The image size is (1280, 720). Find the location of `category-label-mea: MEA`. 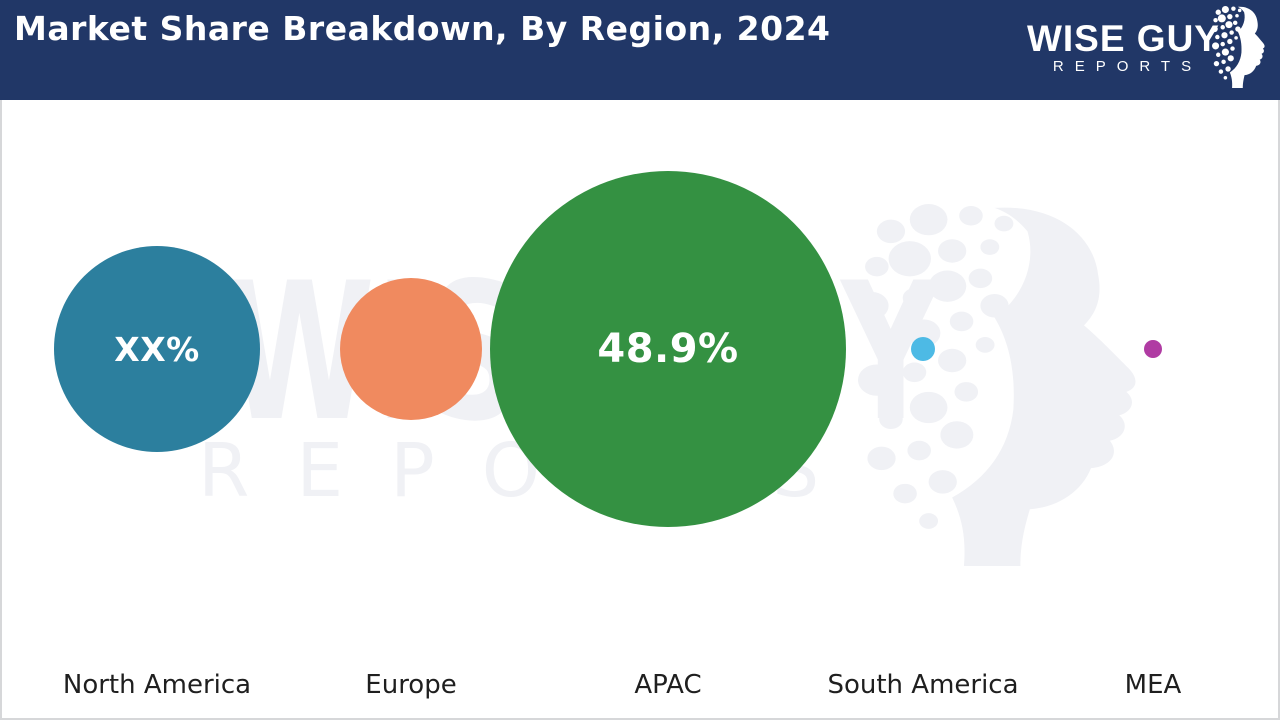

category-label-mea: MEA is located at coordinates (1153, 685).